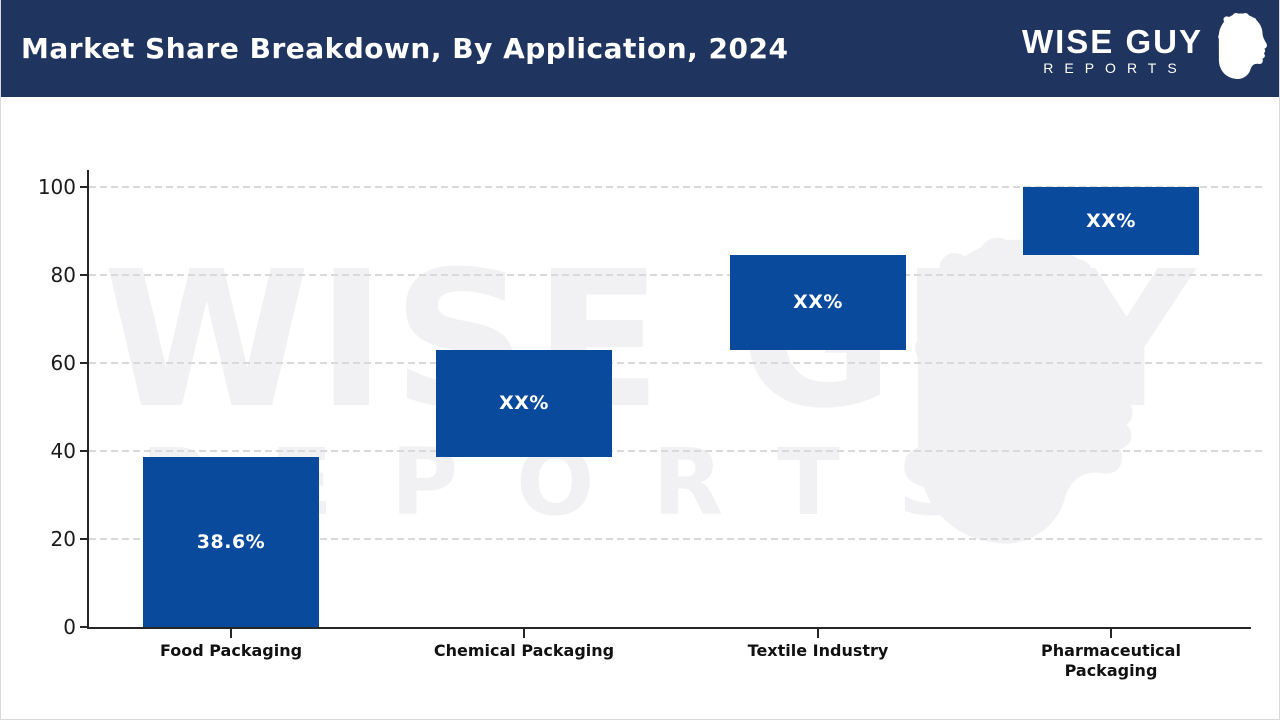 The width and height of the screenshot is (1280, 720). Describe the element at coordinates (524, 650) in the screenshot. I see `x-tick-label-chemical-packaging: Chemical Packaging` at that location.